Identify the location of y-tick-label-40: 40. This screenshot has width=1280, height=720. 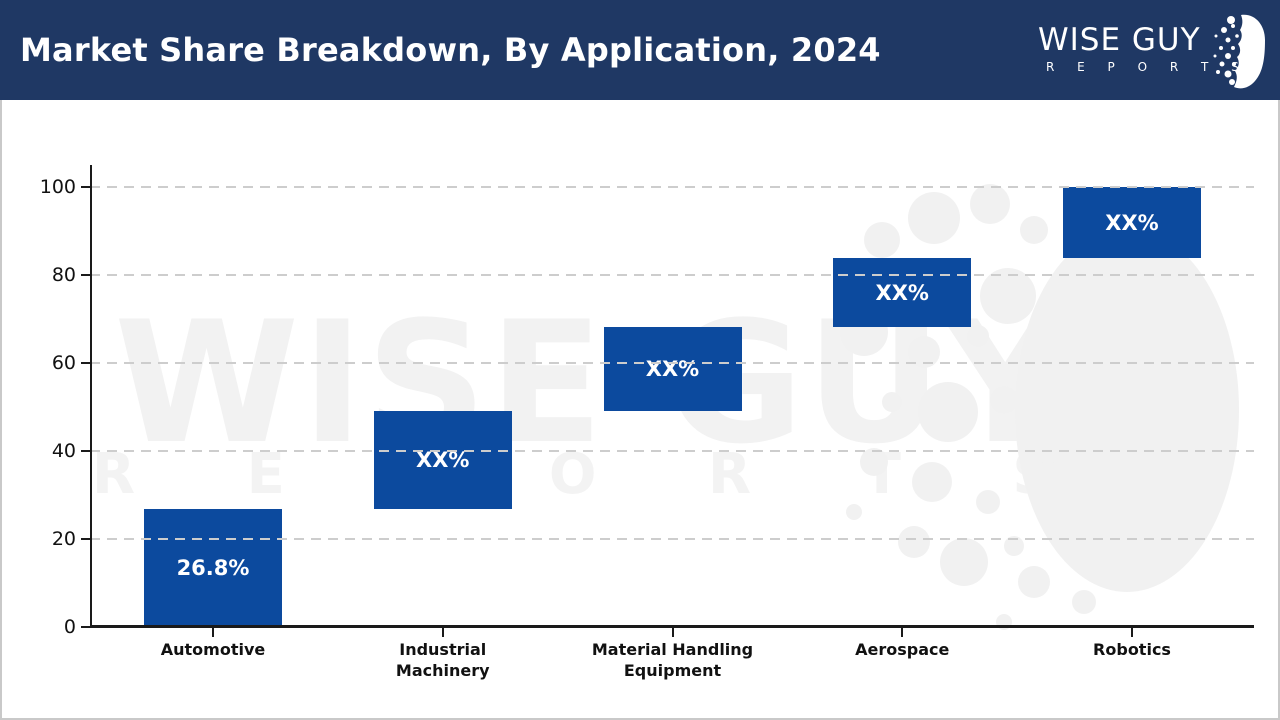
(63, 451).